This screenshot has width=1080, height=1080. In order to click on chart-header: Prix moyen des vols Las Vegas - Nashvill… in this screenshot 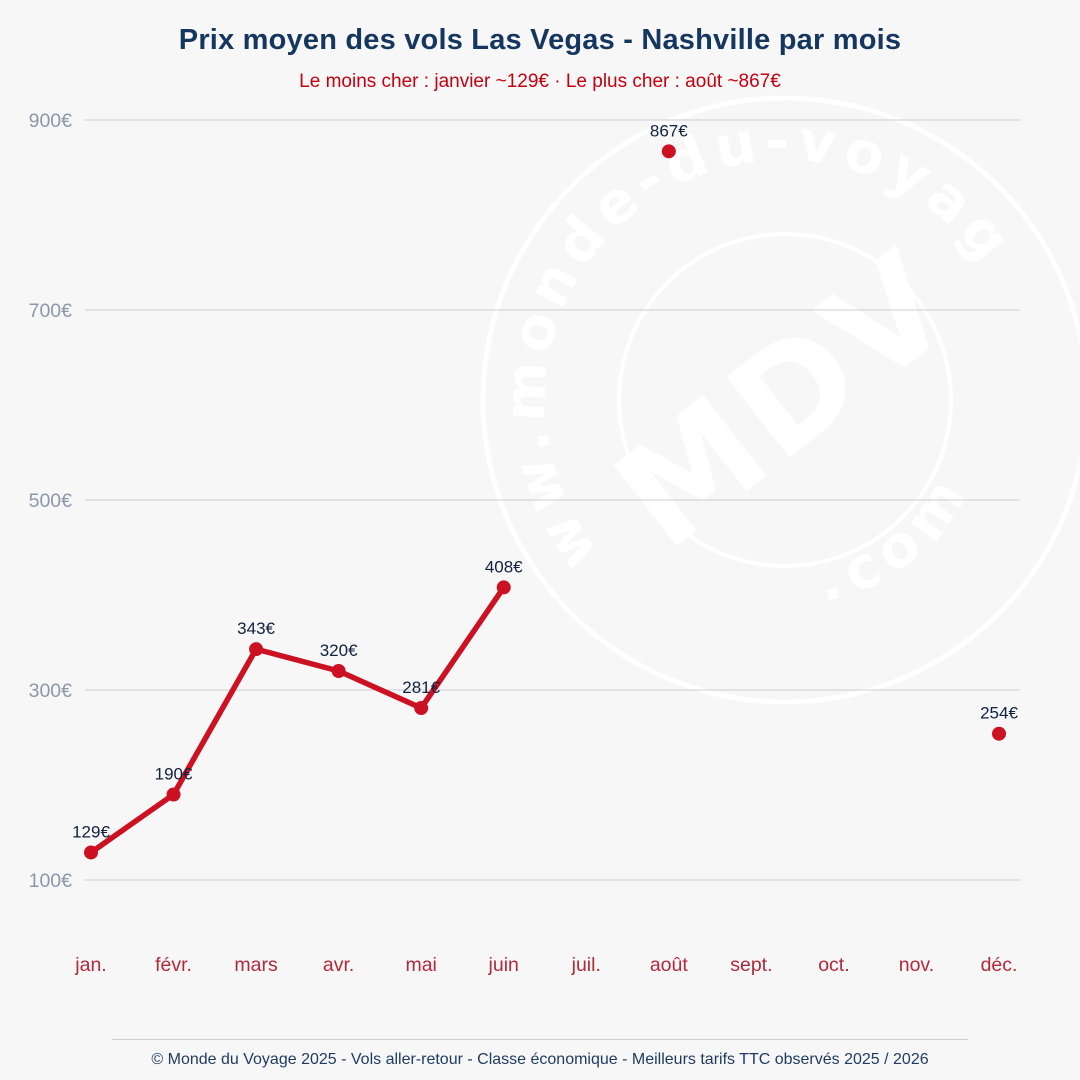, I will do `click(540, 58)`.